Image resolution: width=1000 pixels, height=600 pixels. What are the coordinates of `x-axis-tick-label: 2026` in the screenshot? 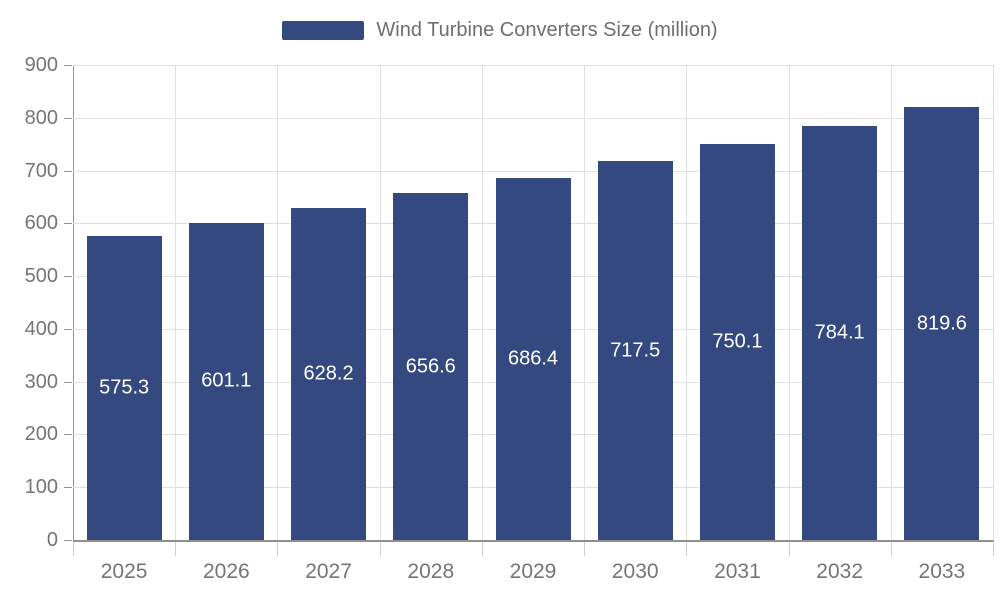 It's located at (226, 571).